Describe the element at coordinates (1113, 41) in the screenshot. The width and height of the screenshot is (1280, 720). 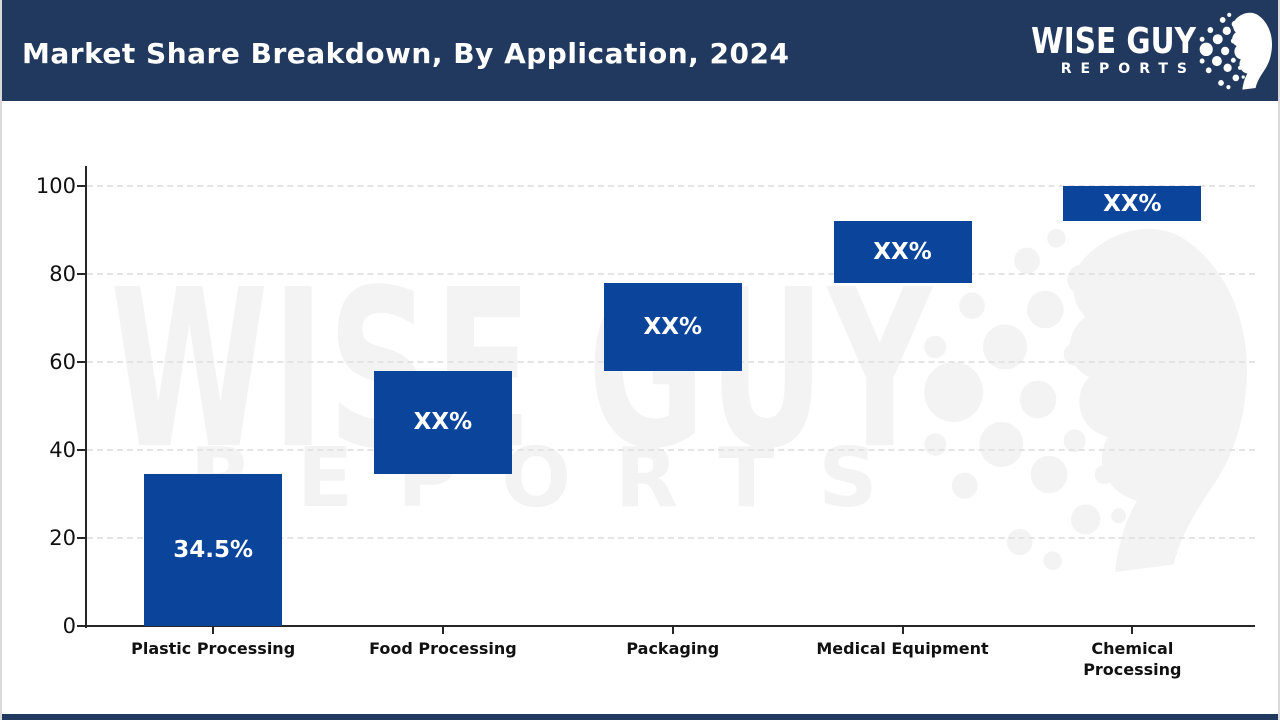
I see `logo-wordmark: WISE GUY` at that location.